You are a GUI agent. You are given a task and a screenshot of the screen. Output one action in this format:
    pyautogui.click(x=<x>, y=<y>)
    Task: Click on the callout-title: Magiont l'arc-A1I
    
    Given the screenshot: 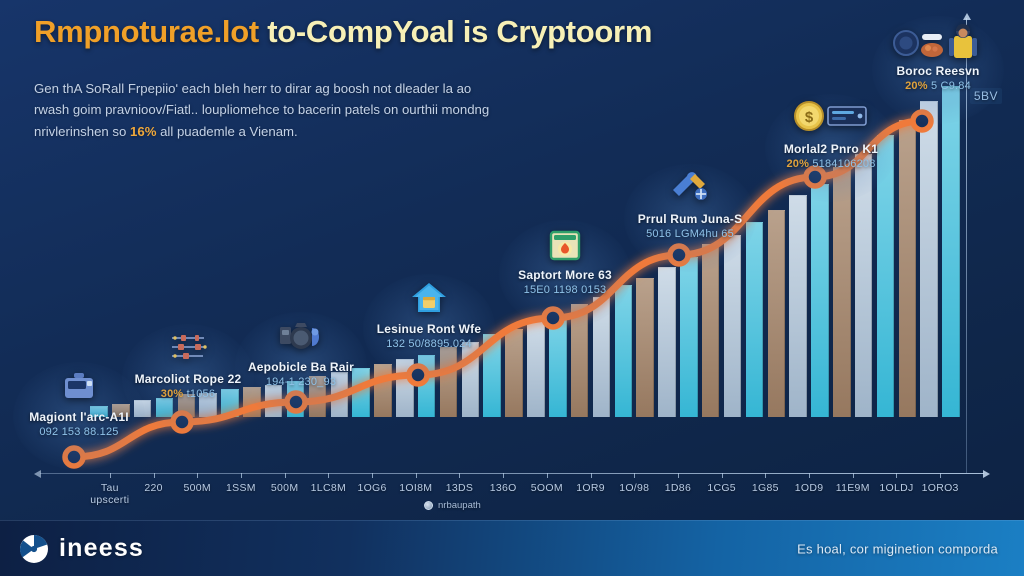 What is the action you would take?
    pyautogui.click(x=79, y=417)
    